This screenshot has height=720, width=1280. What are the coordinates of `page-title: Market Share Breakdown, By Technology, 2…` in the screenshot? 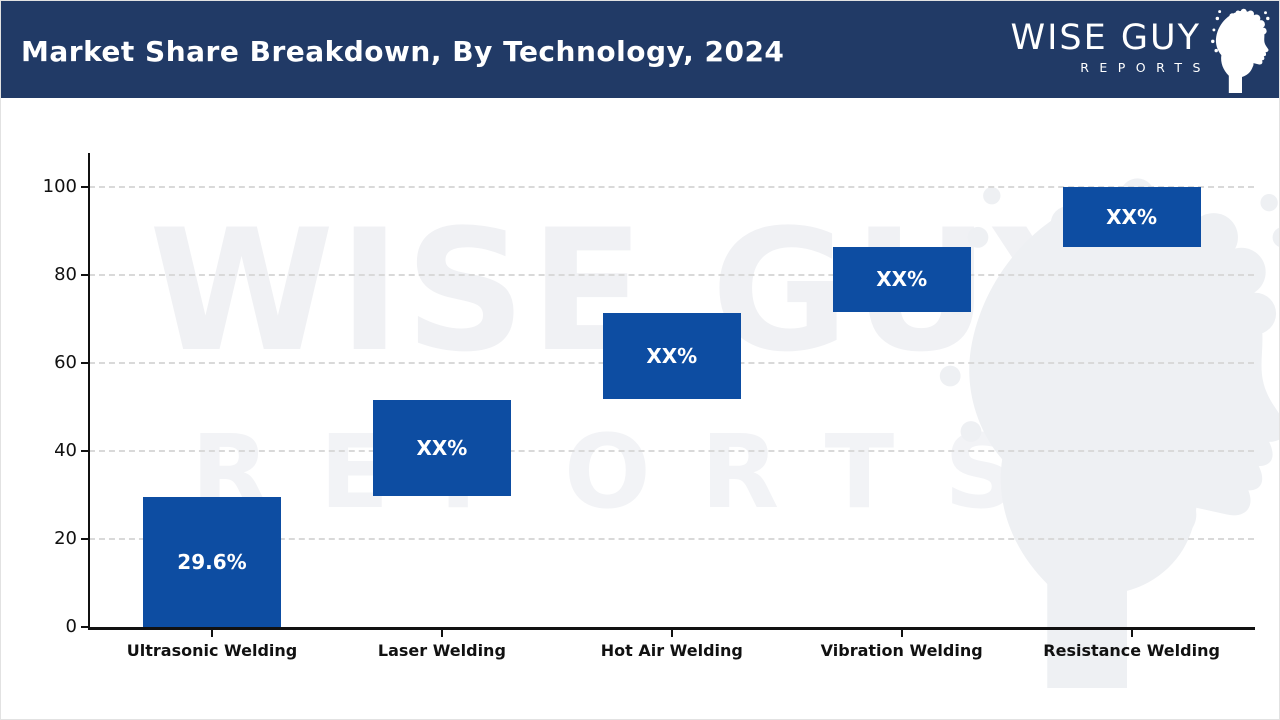 It's located at (403, 51).